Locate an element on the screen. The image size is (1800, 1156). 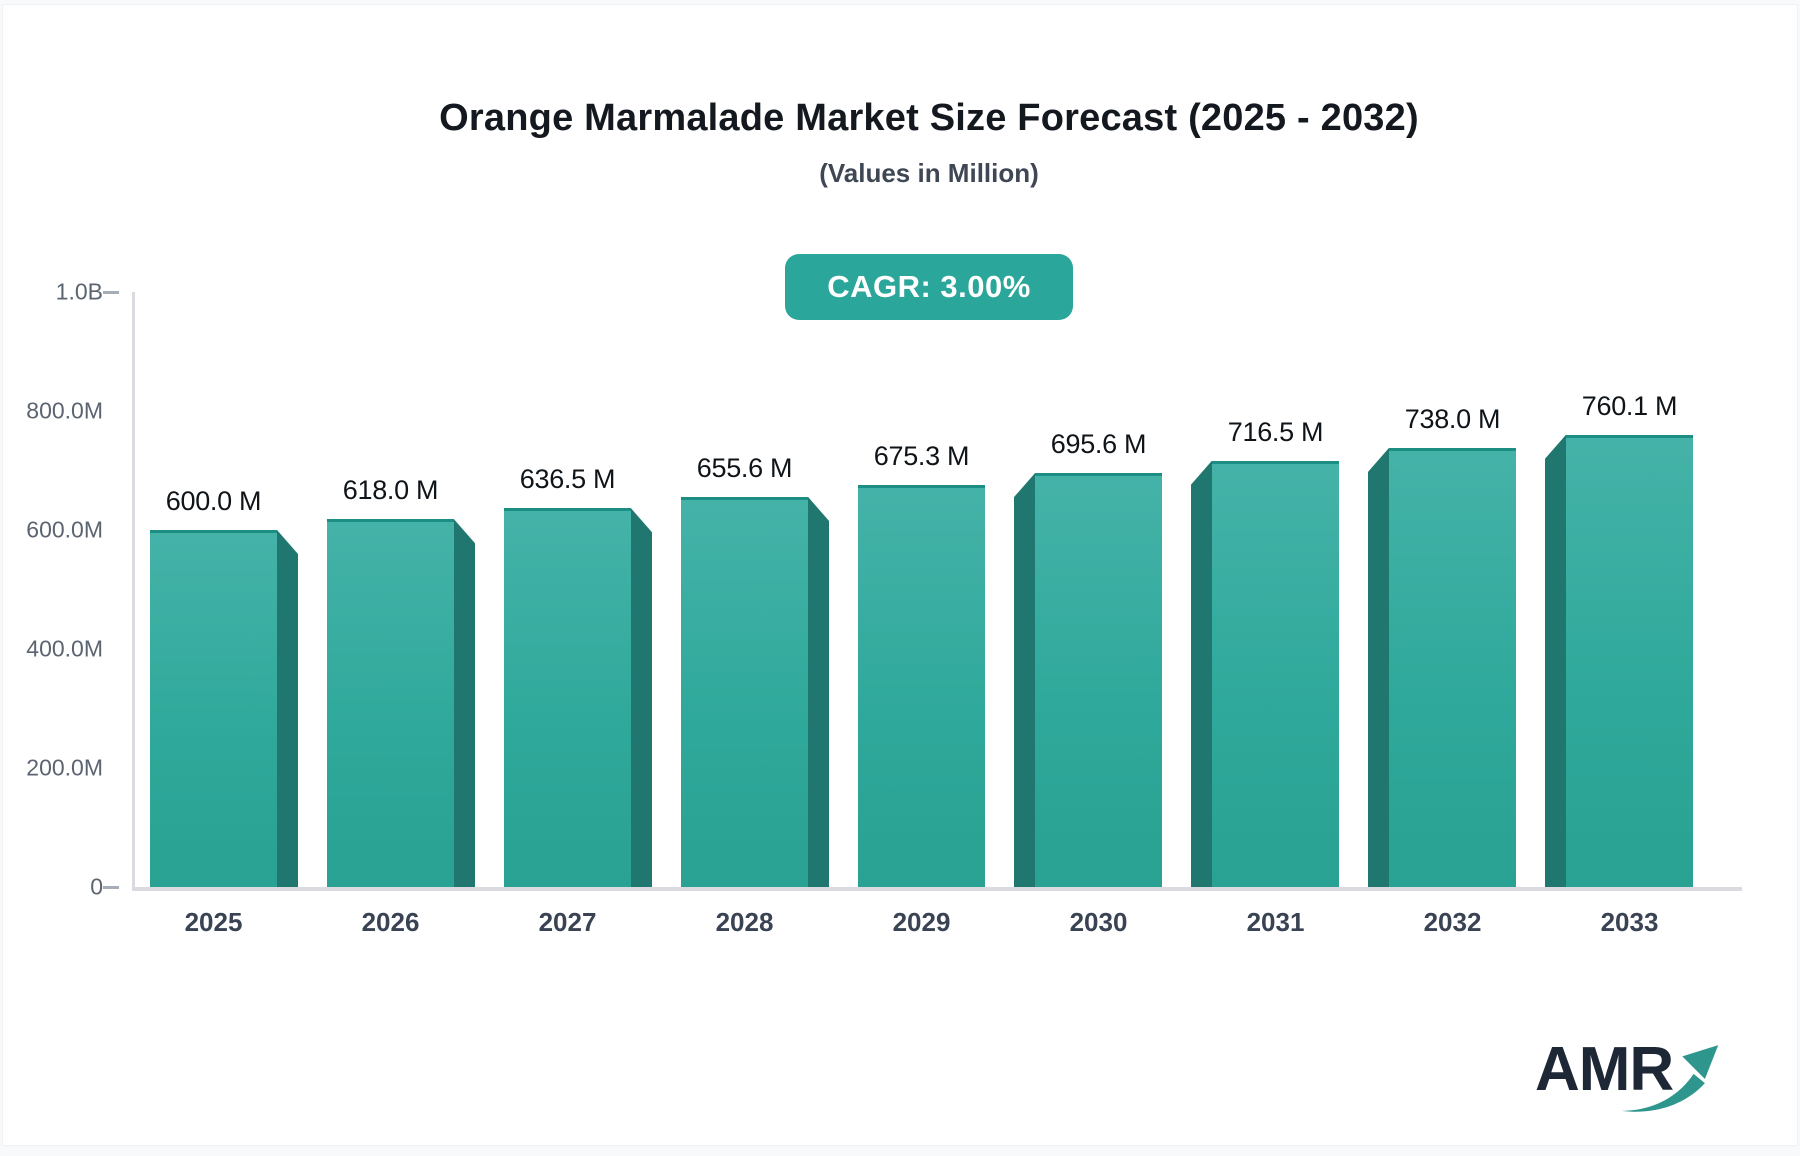
bar-value-label: 760.1 M is located at coordinates (1629, 405).